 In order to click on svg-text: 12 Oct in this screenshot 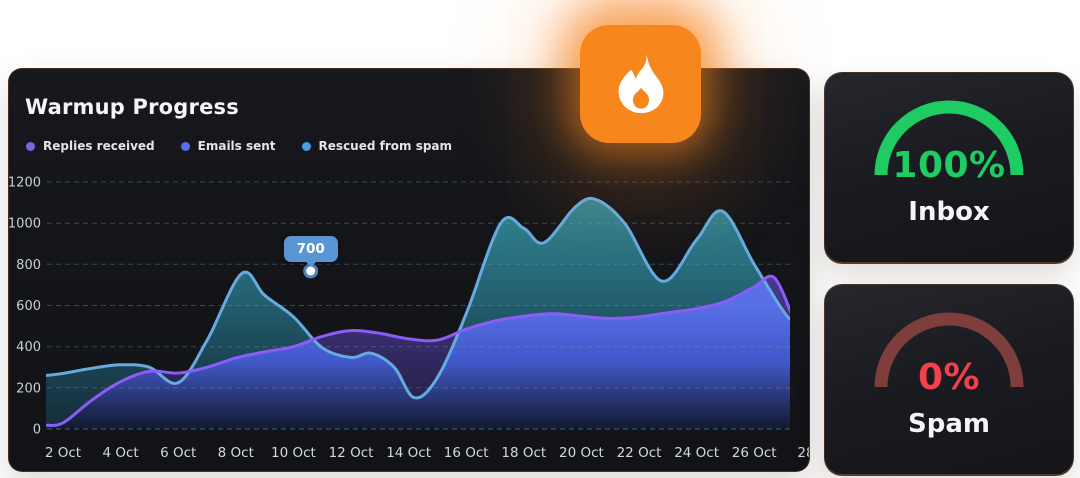, I will do `click(351, 453)`.